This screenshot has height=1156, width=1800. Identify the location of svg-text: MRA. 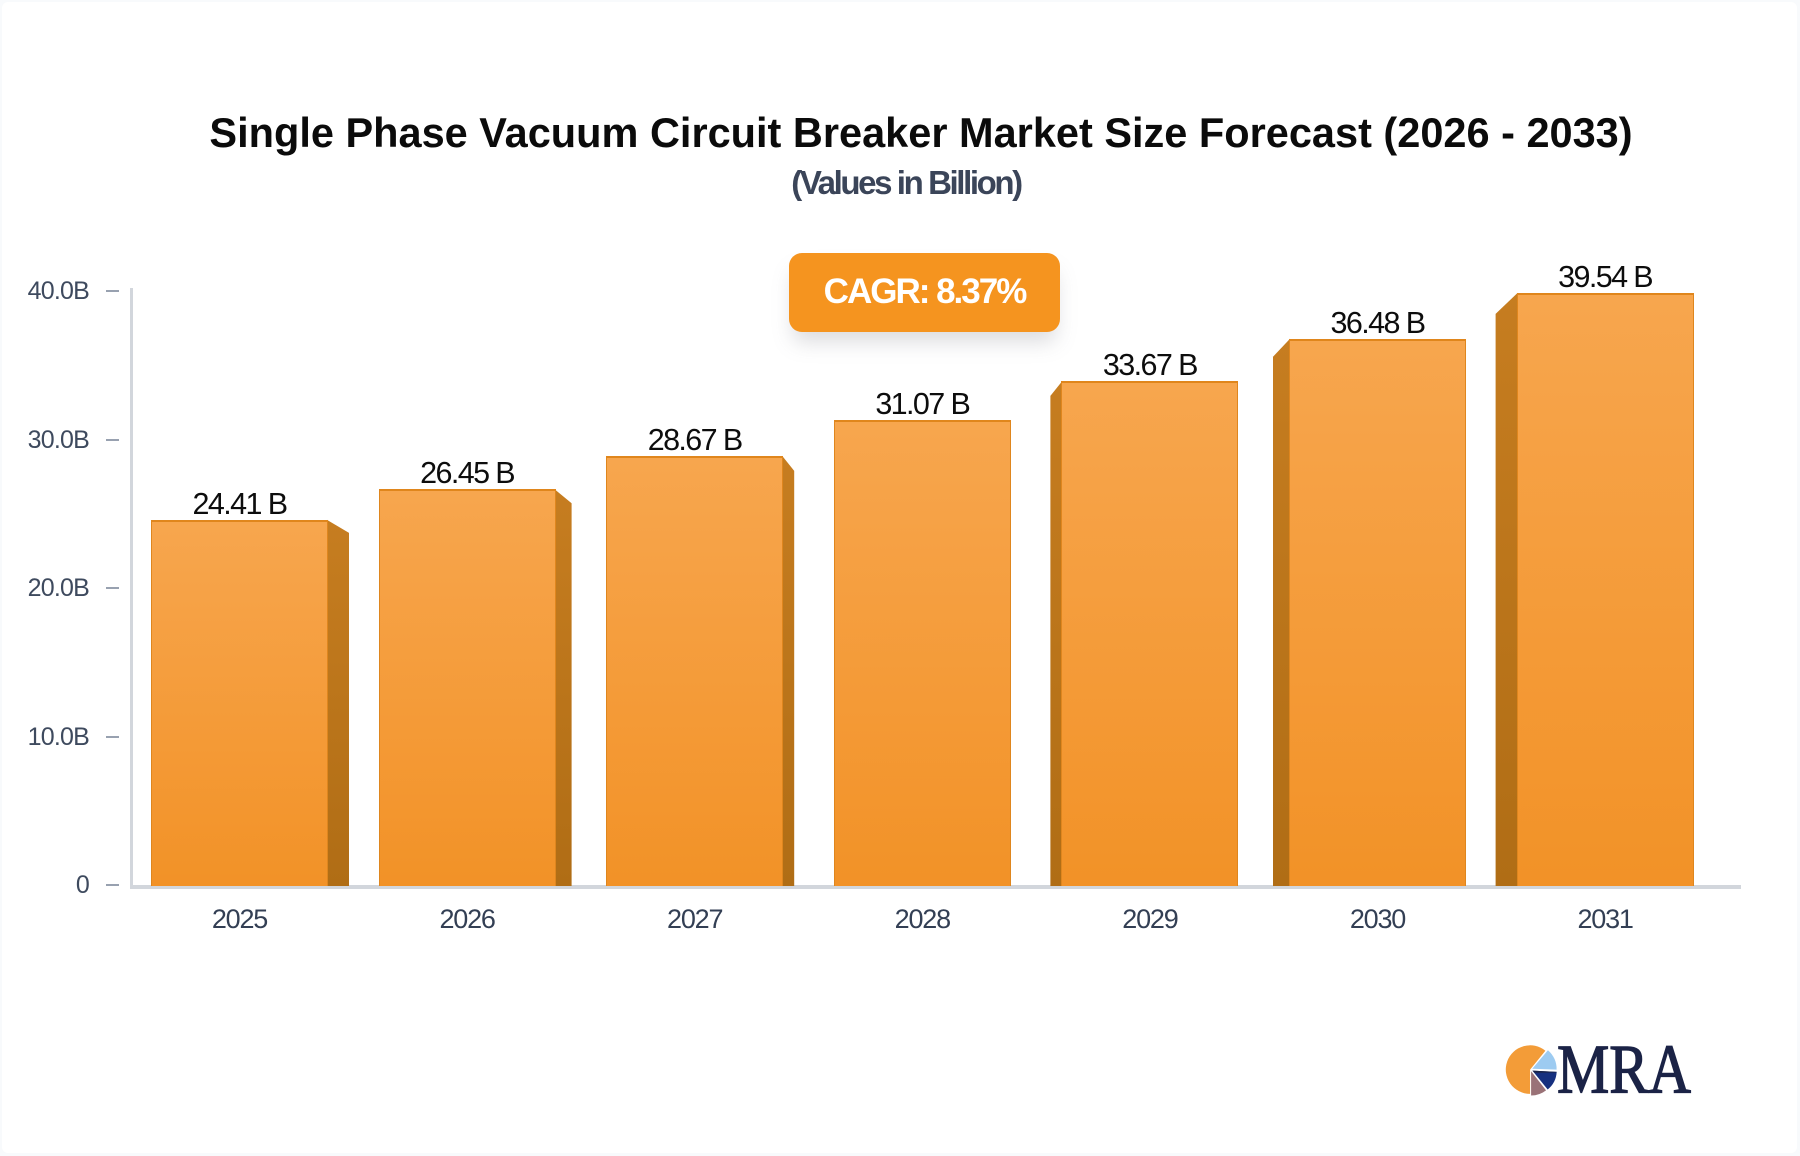
(1624, 1071).